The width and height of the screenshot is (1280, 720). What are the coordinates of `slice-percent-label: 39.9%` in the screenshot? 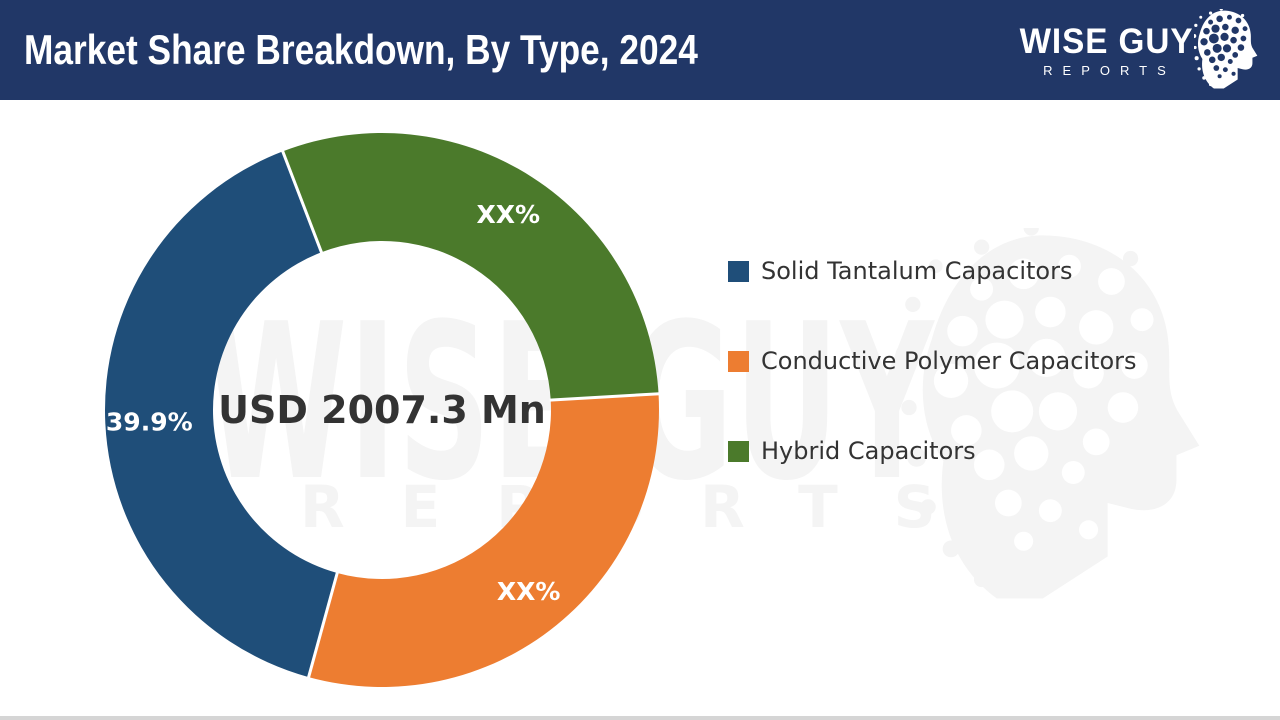 It's located at (149, 421).